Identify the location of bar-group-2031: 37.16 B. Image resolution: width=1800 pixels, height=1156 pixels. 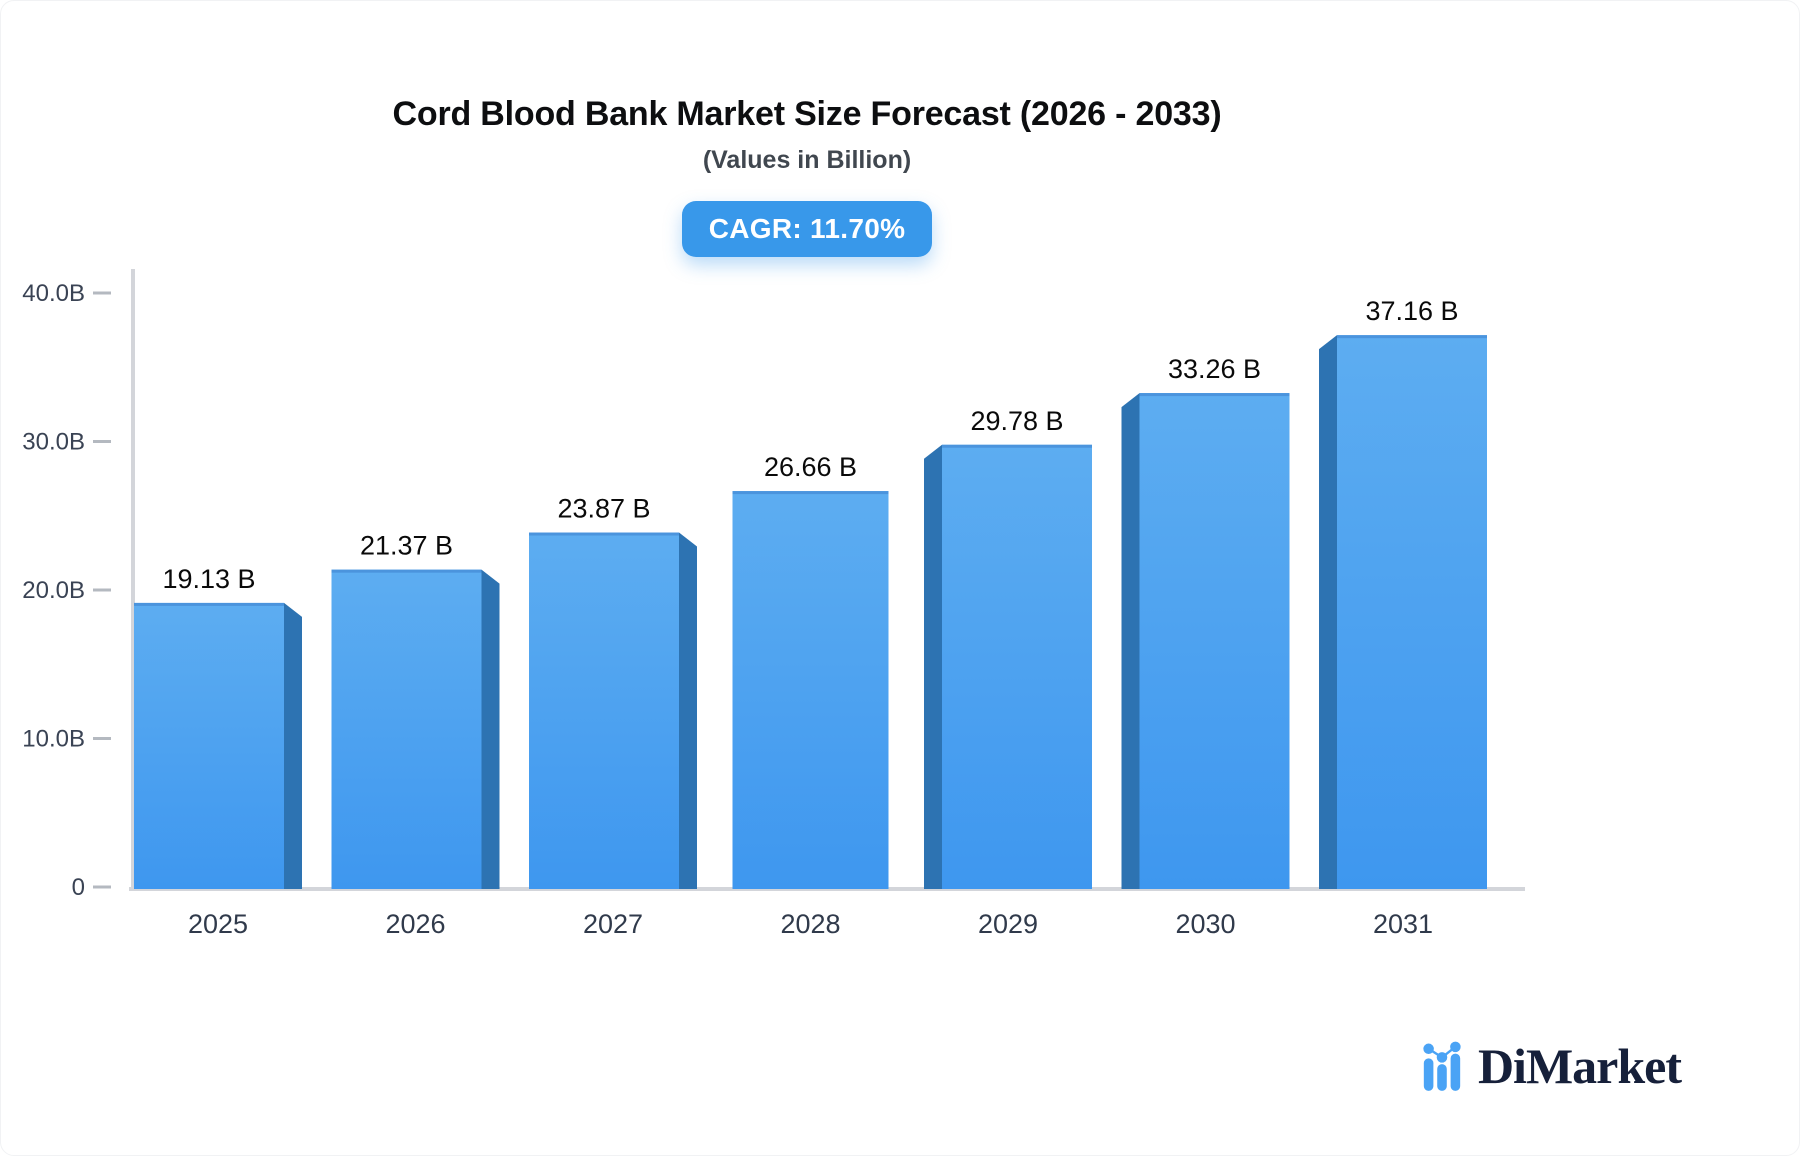
(1403, 592).